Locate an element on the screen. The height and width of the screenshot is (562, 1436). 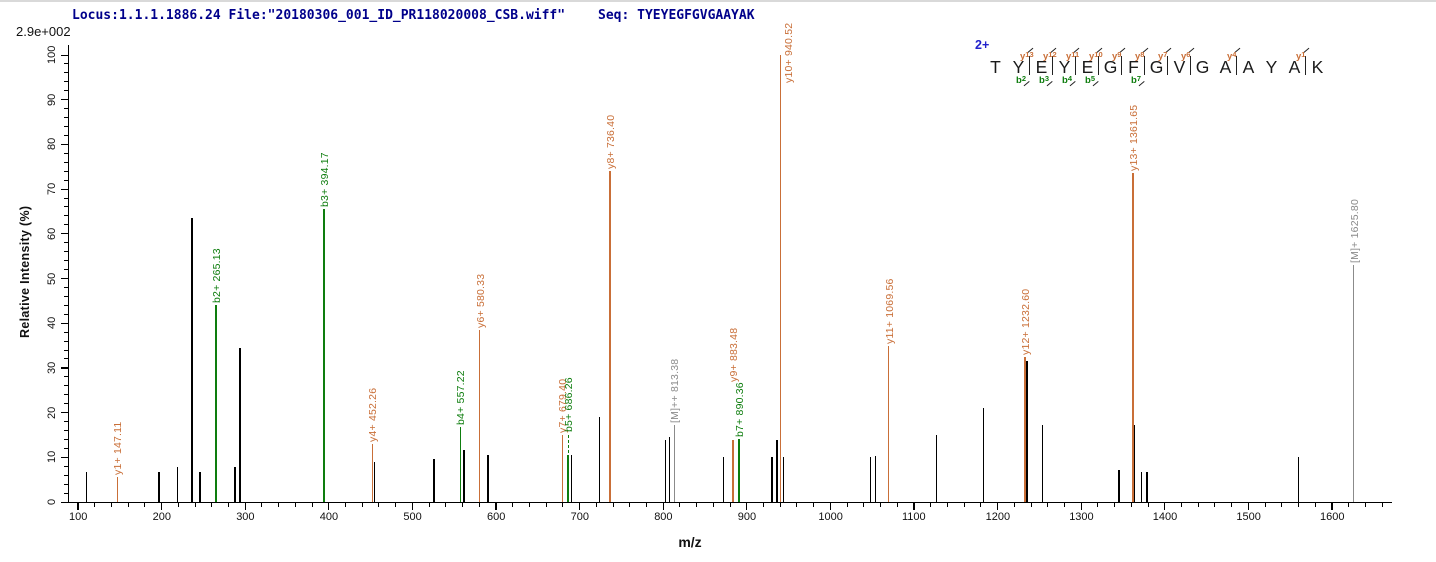
residue-char: T is located at coordinates (995, 67).